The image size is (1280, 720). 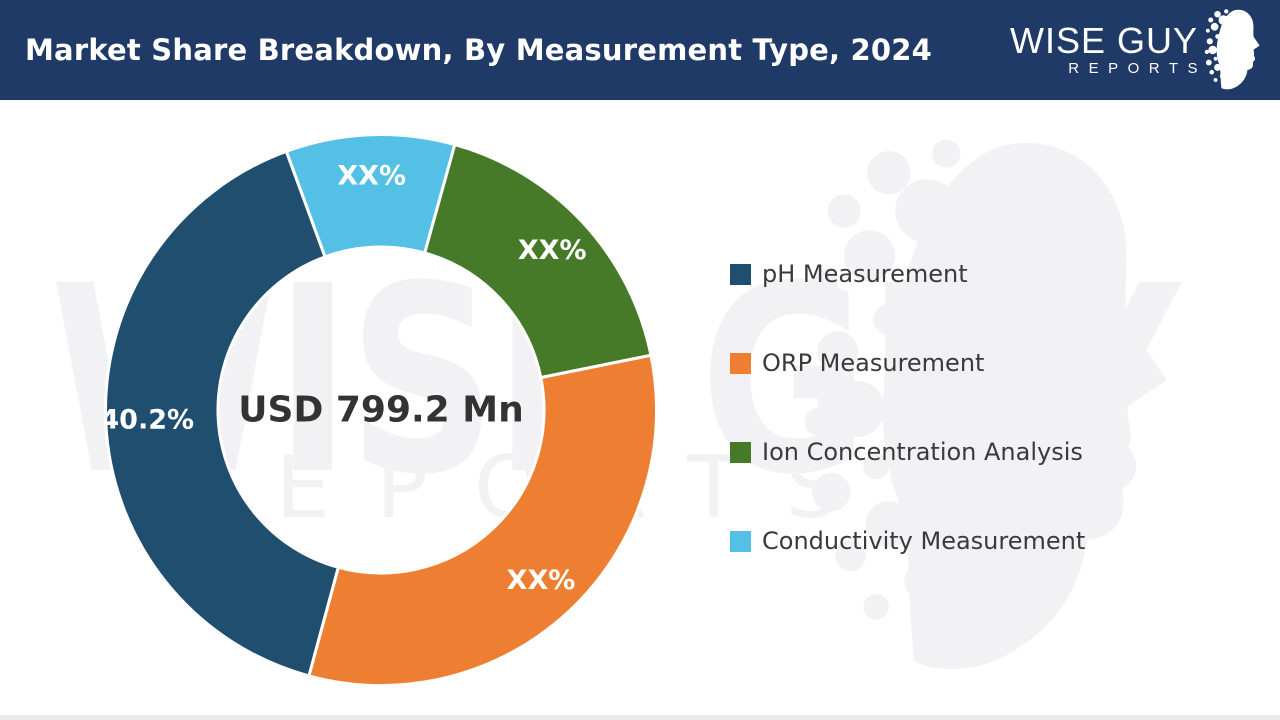 What do you see at coordinates (873, 363) in the screenshot?
I see `legend-label: ORP Measurement` at bounding box center [873, 363].